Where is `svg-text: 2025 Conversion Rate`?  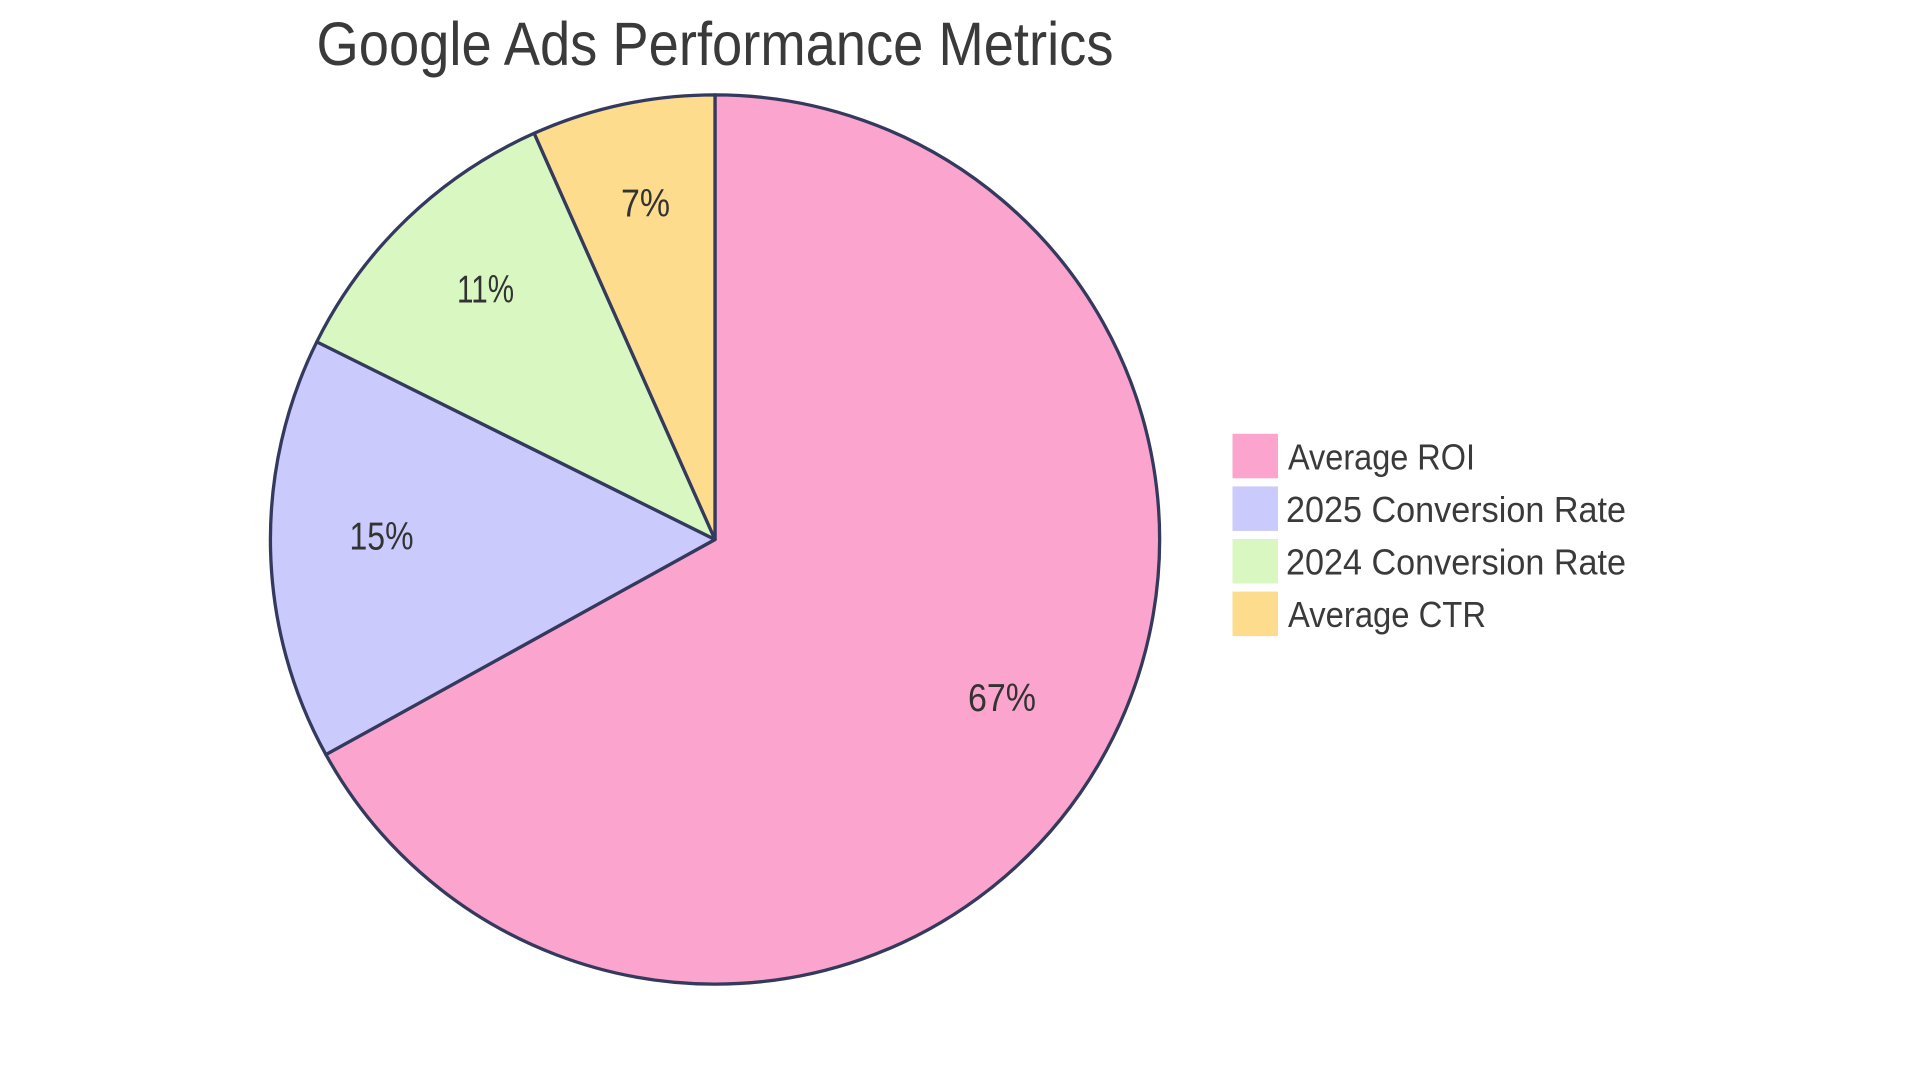
svg-text: 2025 Conversion Rate is located at coordinates (1456, 509).